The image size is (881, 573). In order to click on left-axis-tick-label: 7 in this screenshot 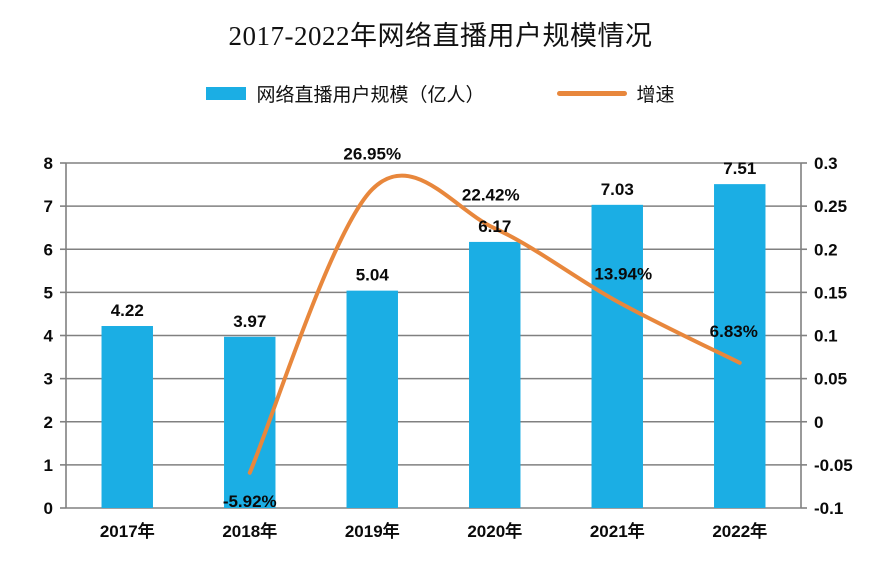, I will do `click(48, 206)`.